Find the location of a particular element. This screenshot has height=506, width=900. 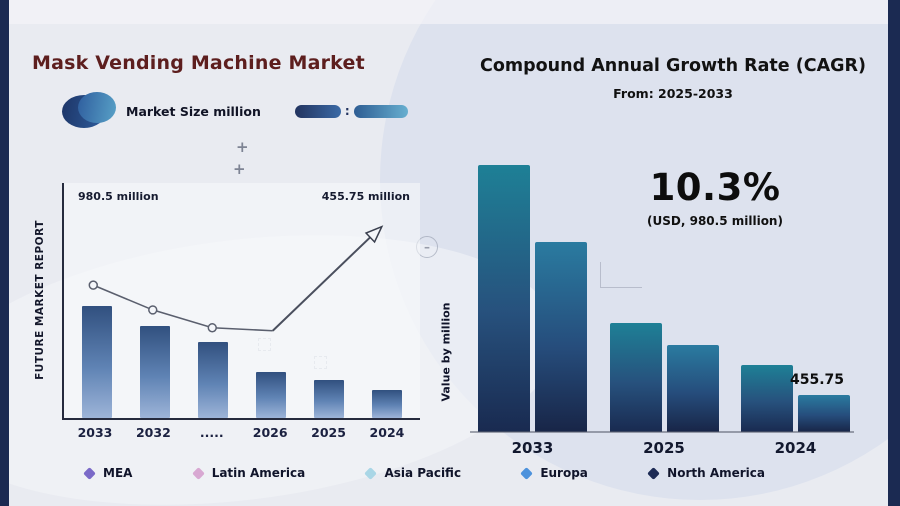

left-chart-title: Mask Vending Machine Market is located at coordinates (198, 63).